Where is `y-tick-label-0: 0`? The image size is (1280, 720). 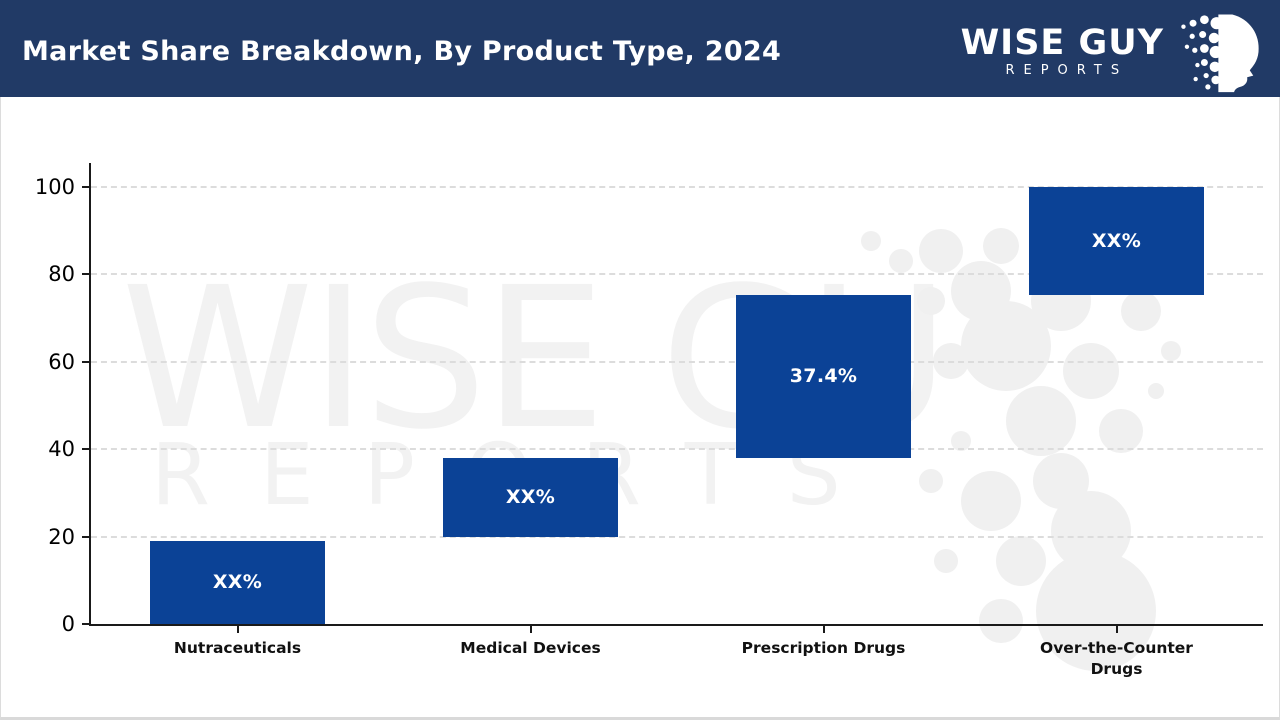
y-tick-label-0: 0 is located at coordinates (68, 624).